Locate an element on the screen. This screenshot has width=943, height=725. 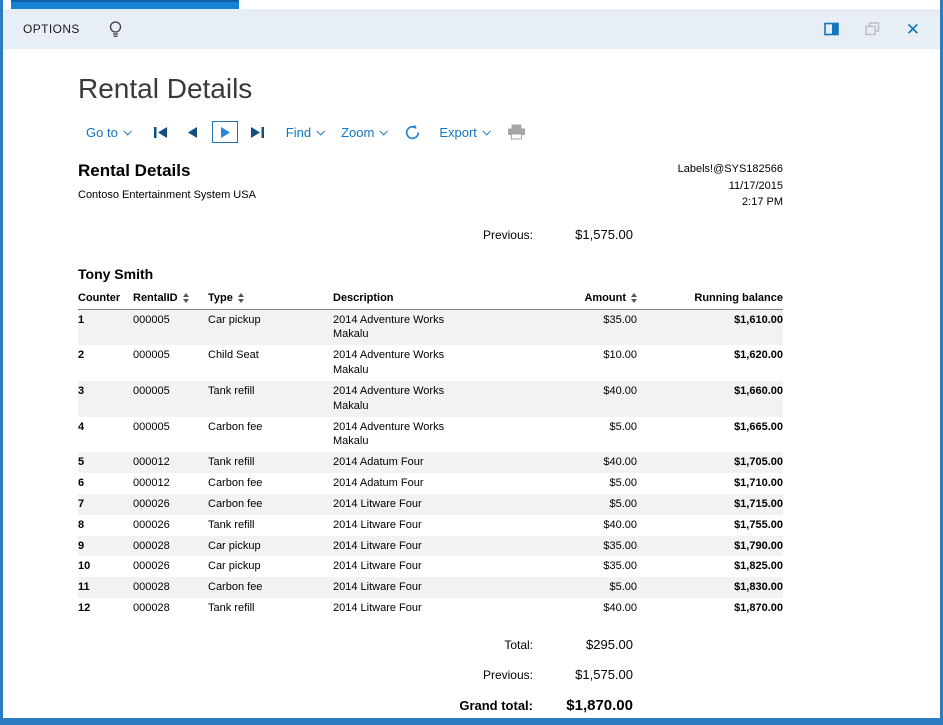
total-value: $1,870.00 is located at coordinates (599, 705).